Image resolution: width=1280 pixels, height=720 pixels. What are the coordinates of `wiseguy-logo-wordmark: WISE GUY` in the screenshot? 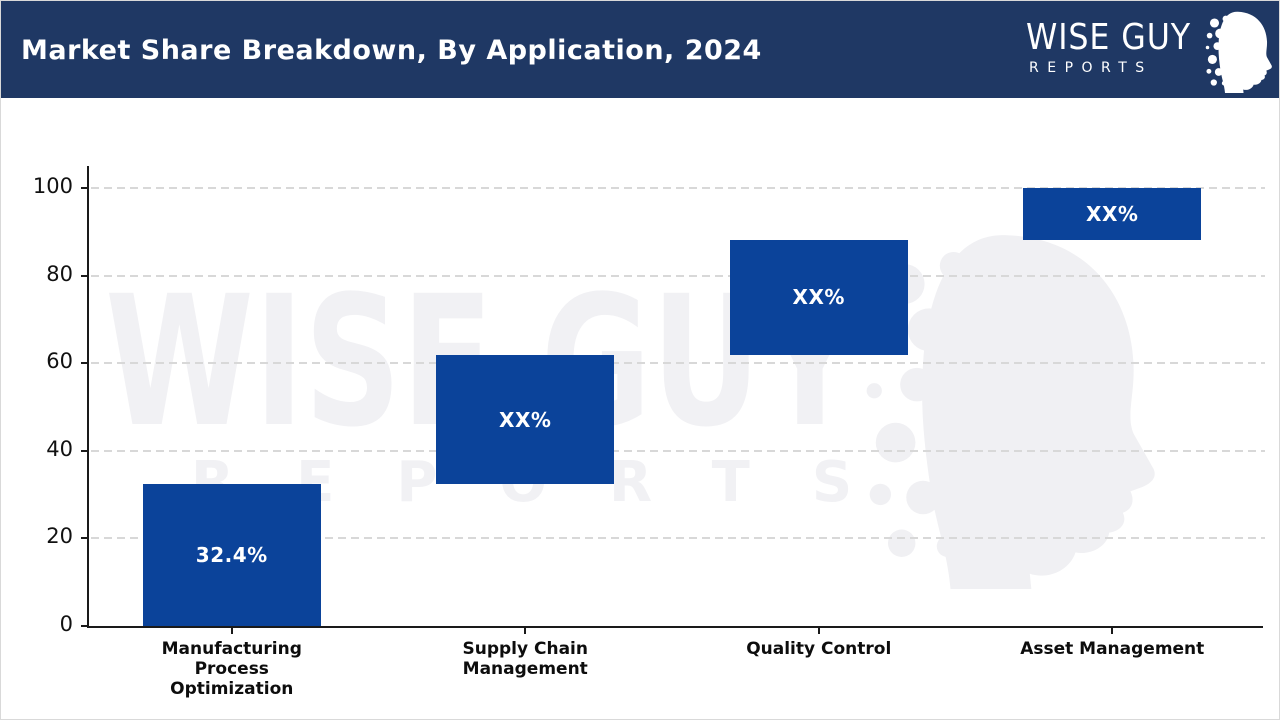 It's located at (1108, 37).